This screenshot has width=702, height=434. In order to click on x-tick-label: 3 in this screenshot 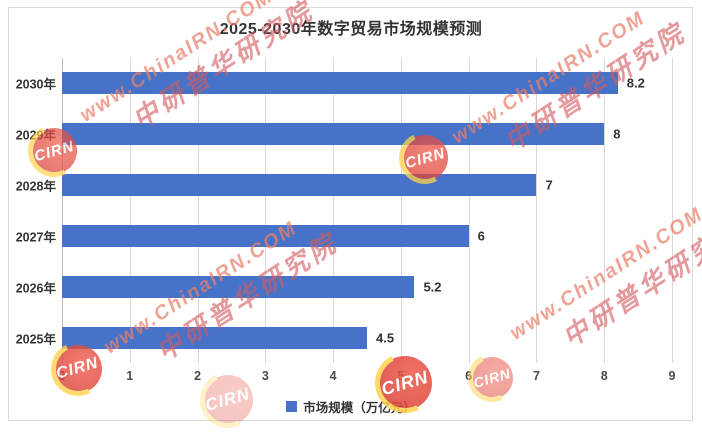, I will do `click(265, 376)`.